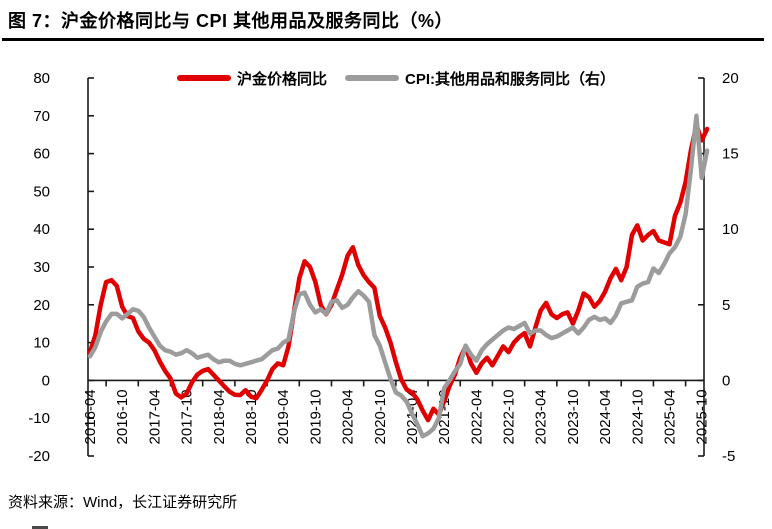 The image size is (772, 529). Describe the element at coordinates (372, 78) in the screenshot. I see `cpi-other-line-swatch` at that location.